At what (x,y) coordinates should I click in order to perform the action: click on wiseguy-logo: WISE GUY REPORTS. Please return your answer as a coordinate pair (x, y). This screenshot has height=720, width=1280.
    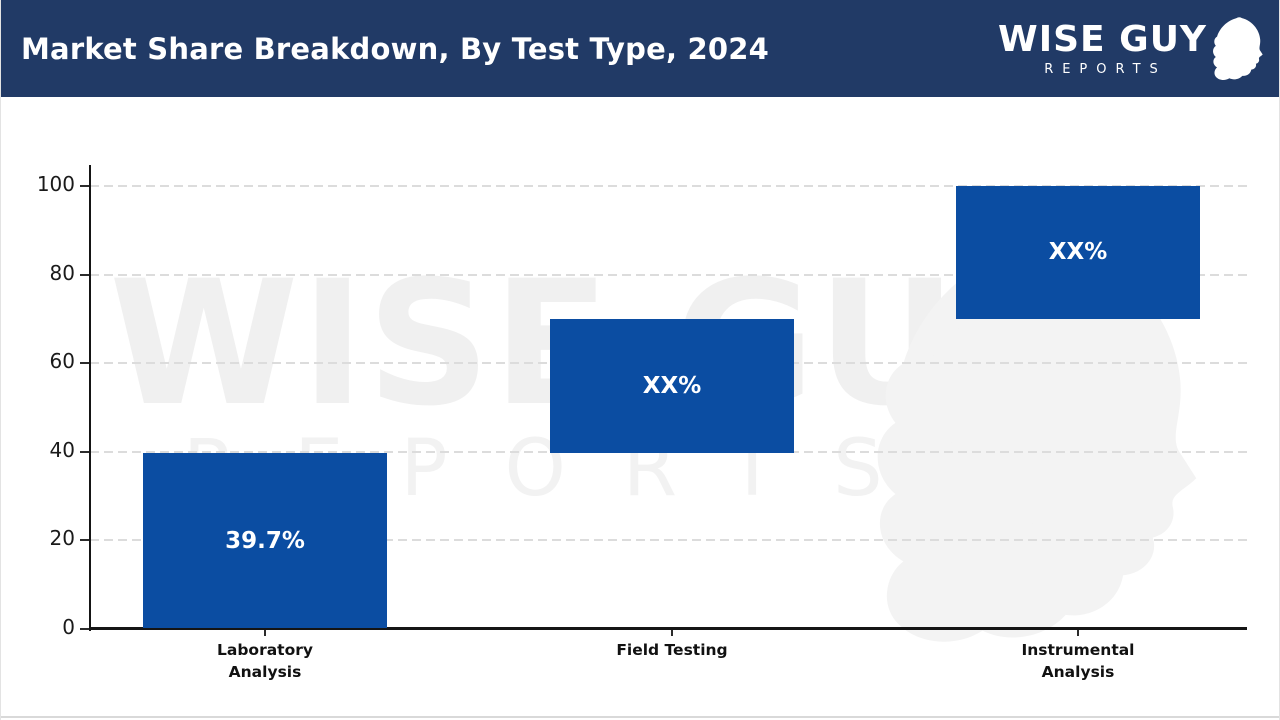
    Looking at the image, I should click on (1122, 49).